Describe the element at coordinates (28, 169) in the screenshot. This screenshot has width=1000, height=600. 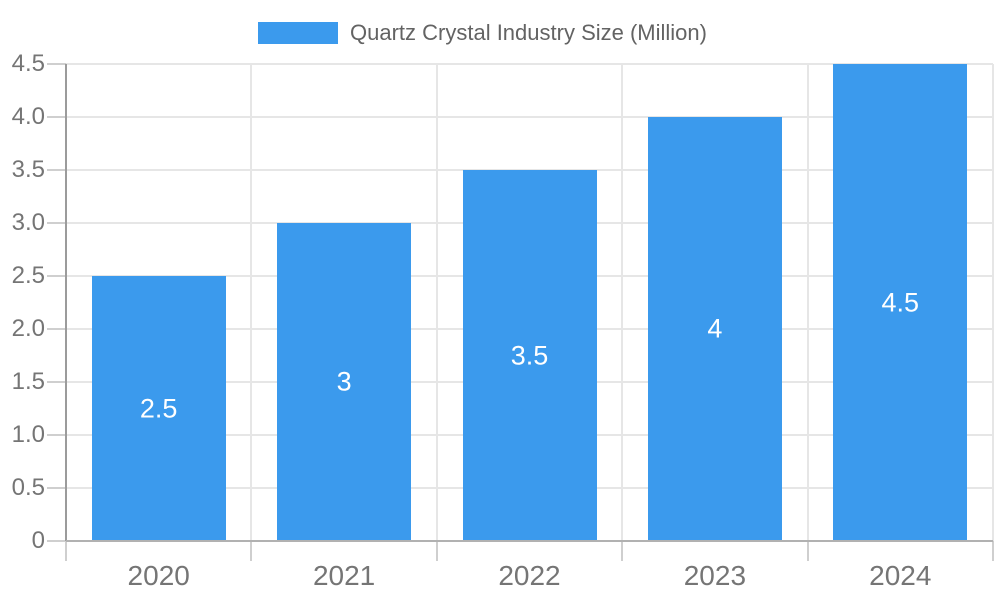
I see `y-axis-label: 3.5` at that location.